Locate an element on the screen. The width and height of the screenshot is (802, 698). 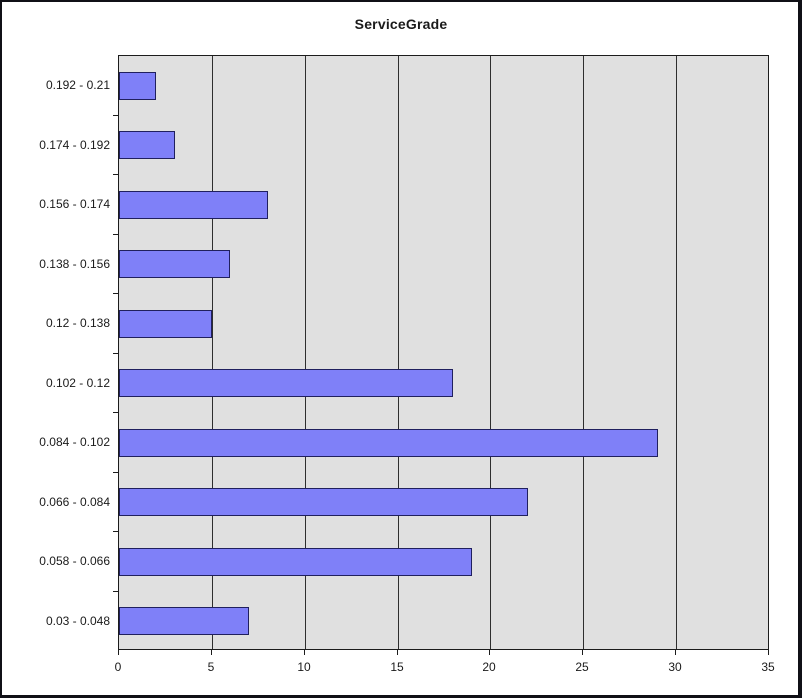
x-tick-label: 10 is located at coordinates (304, 667).